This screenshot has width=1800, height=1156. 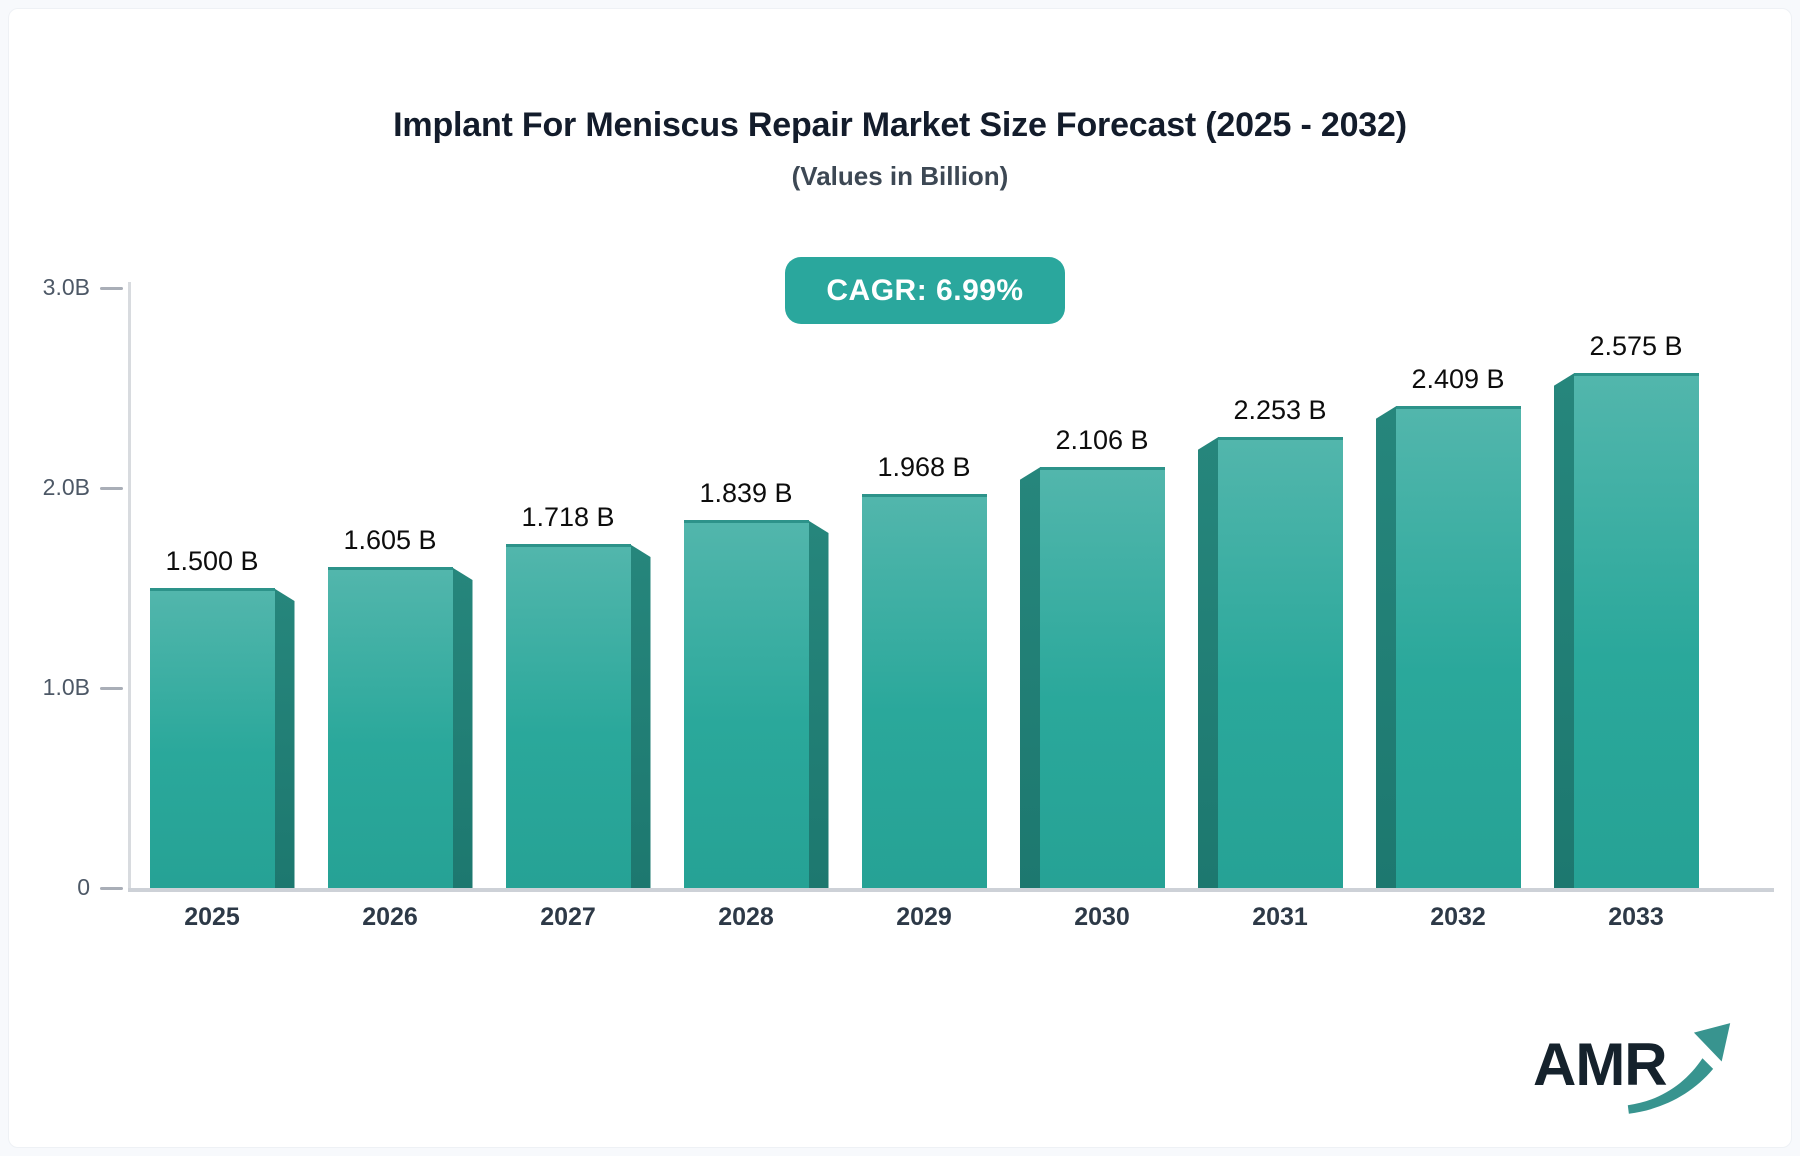 What do you see at coordinates (1636, 346) in the screenshot?
I see `bar-value-label: 2.575 B` at bounding box center [1636, 346].